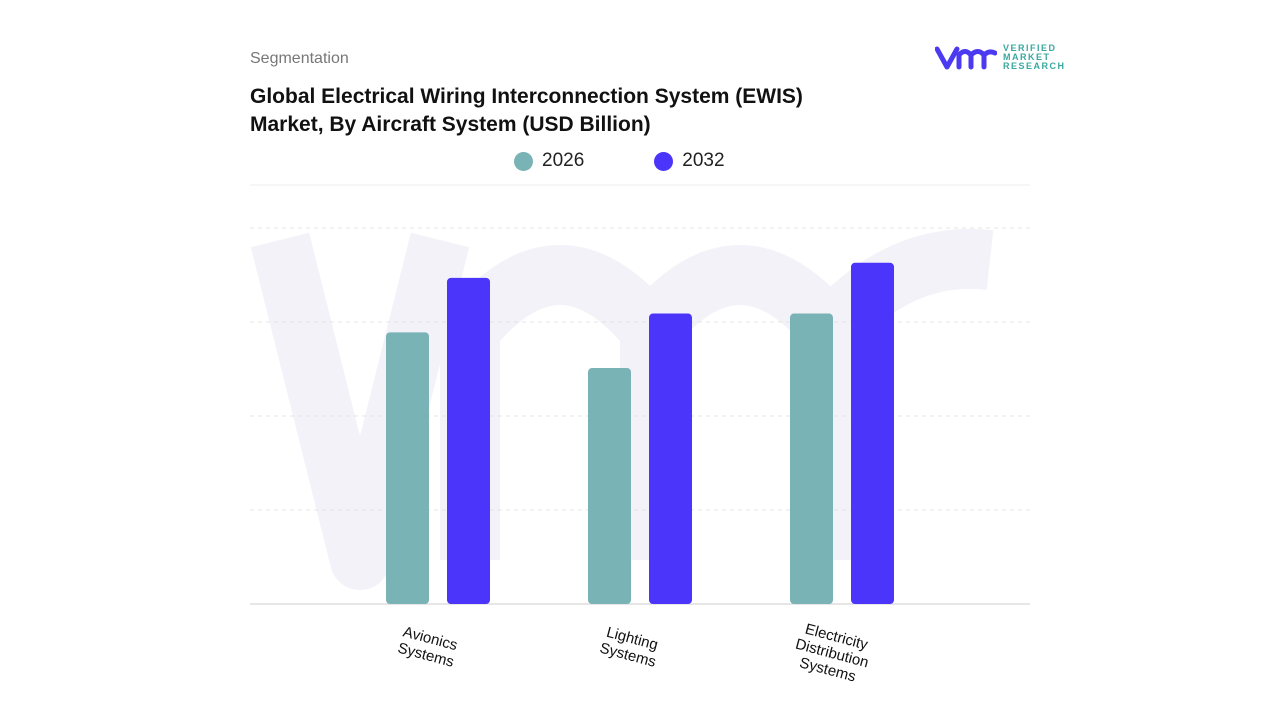  I want to click on vmr-logo-icon, so click(966, 57).